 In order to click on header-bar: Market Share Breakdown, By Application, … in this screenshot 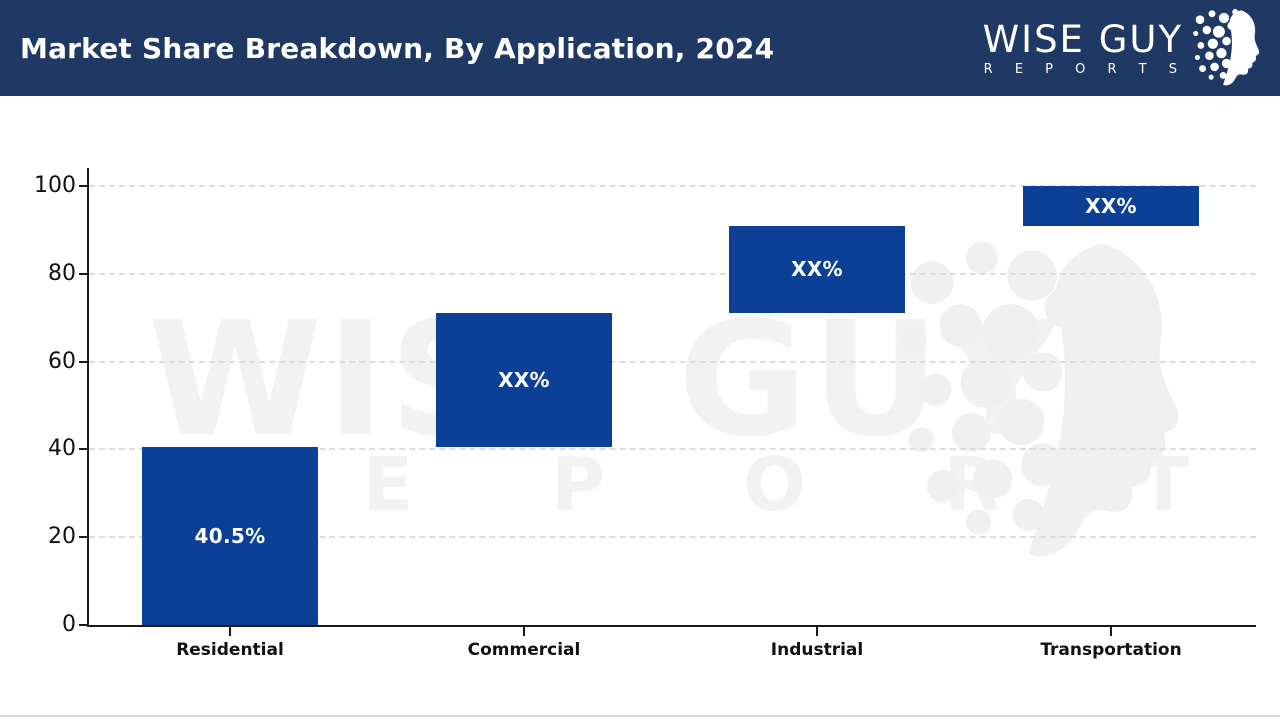, I will do `click(640, 48)`.